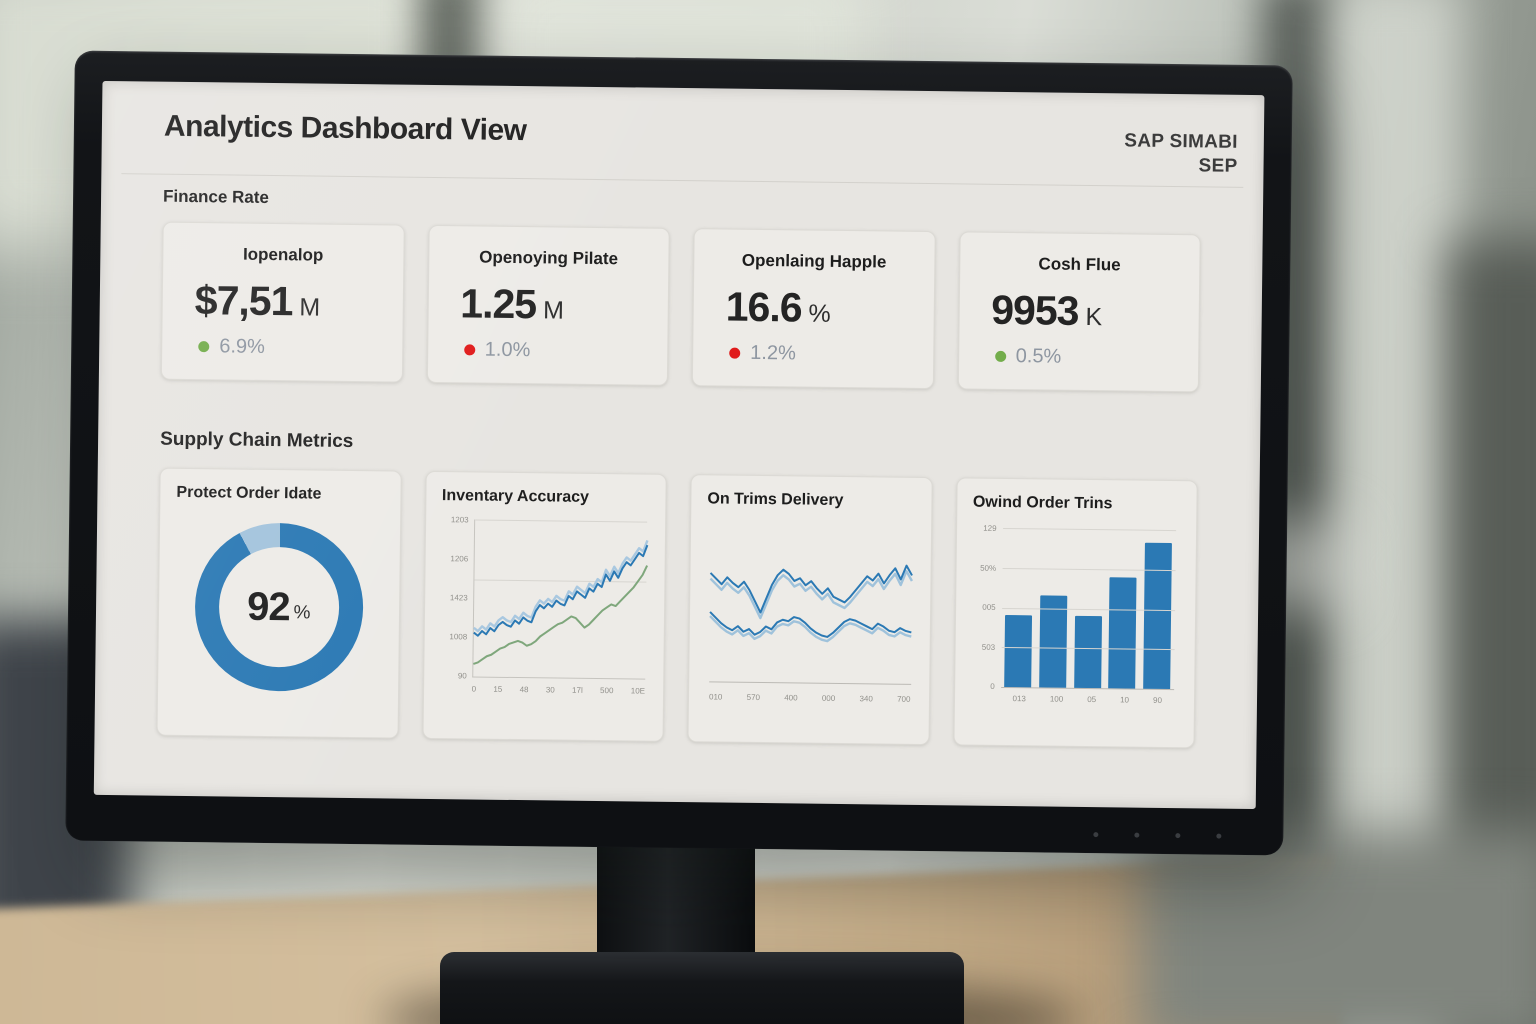  I want to click on monitor-indicator-dots, so click(1157, 835).